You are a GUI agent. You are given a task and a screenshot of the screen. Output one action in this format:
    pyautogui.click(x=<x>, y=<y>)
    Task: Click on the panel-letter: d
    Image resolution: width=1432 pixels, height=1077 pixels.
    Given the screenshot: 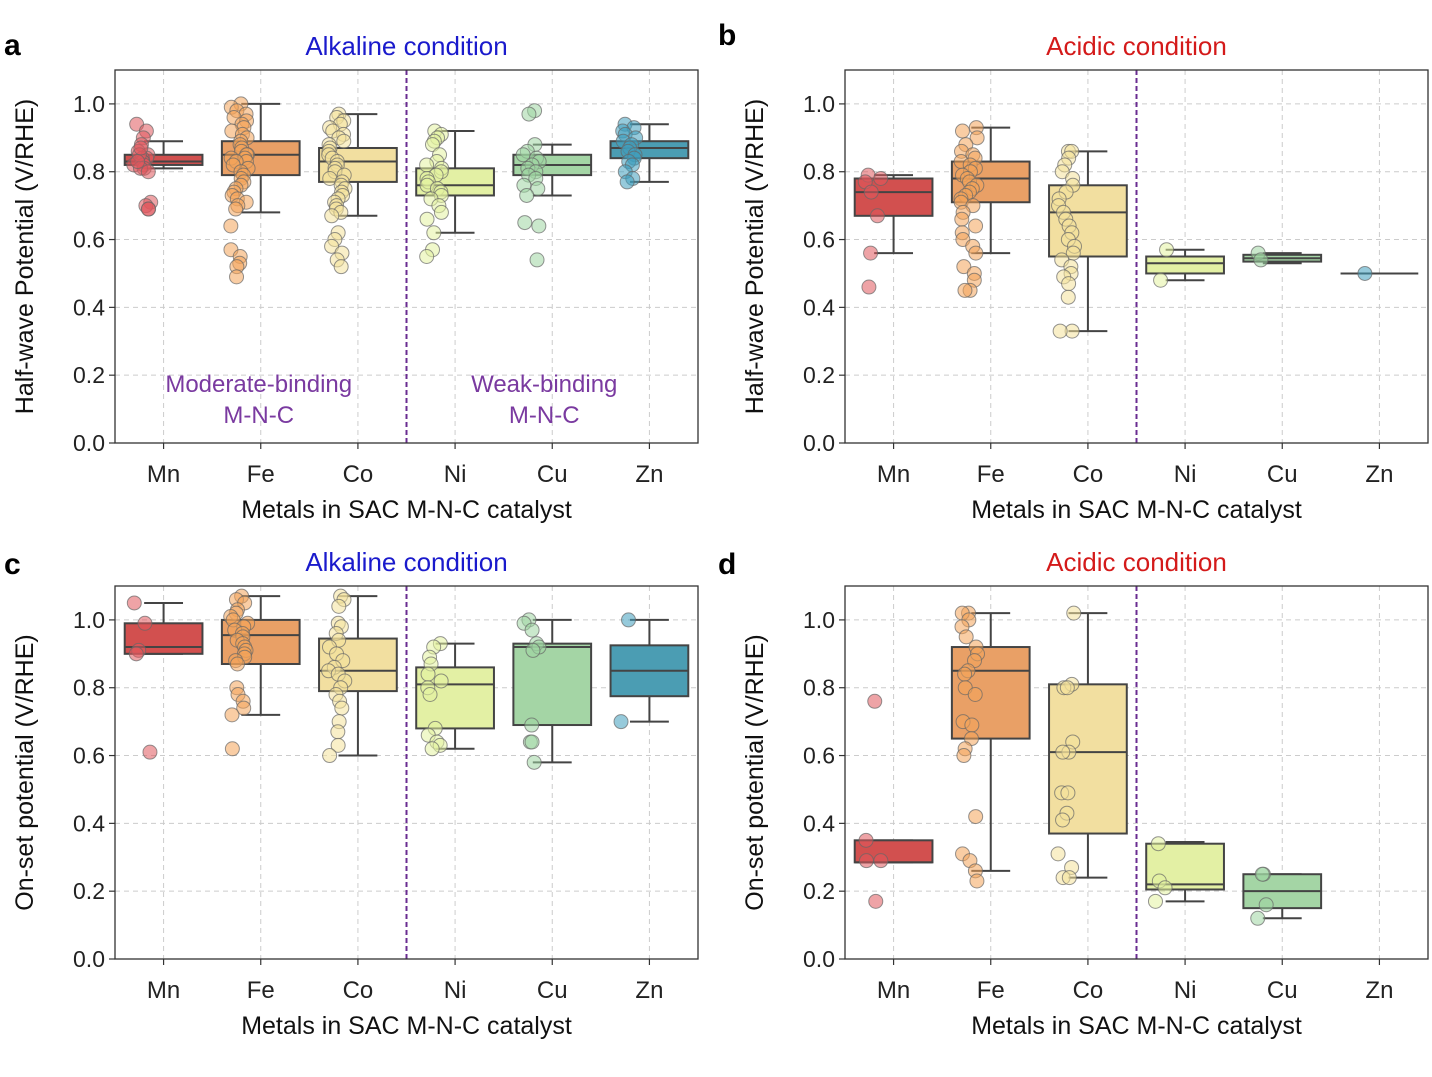 What is the action you would take?
    pyautogui.click(x=727, y=564)
    